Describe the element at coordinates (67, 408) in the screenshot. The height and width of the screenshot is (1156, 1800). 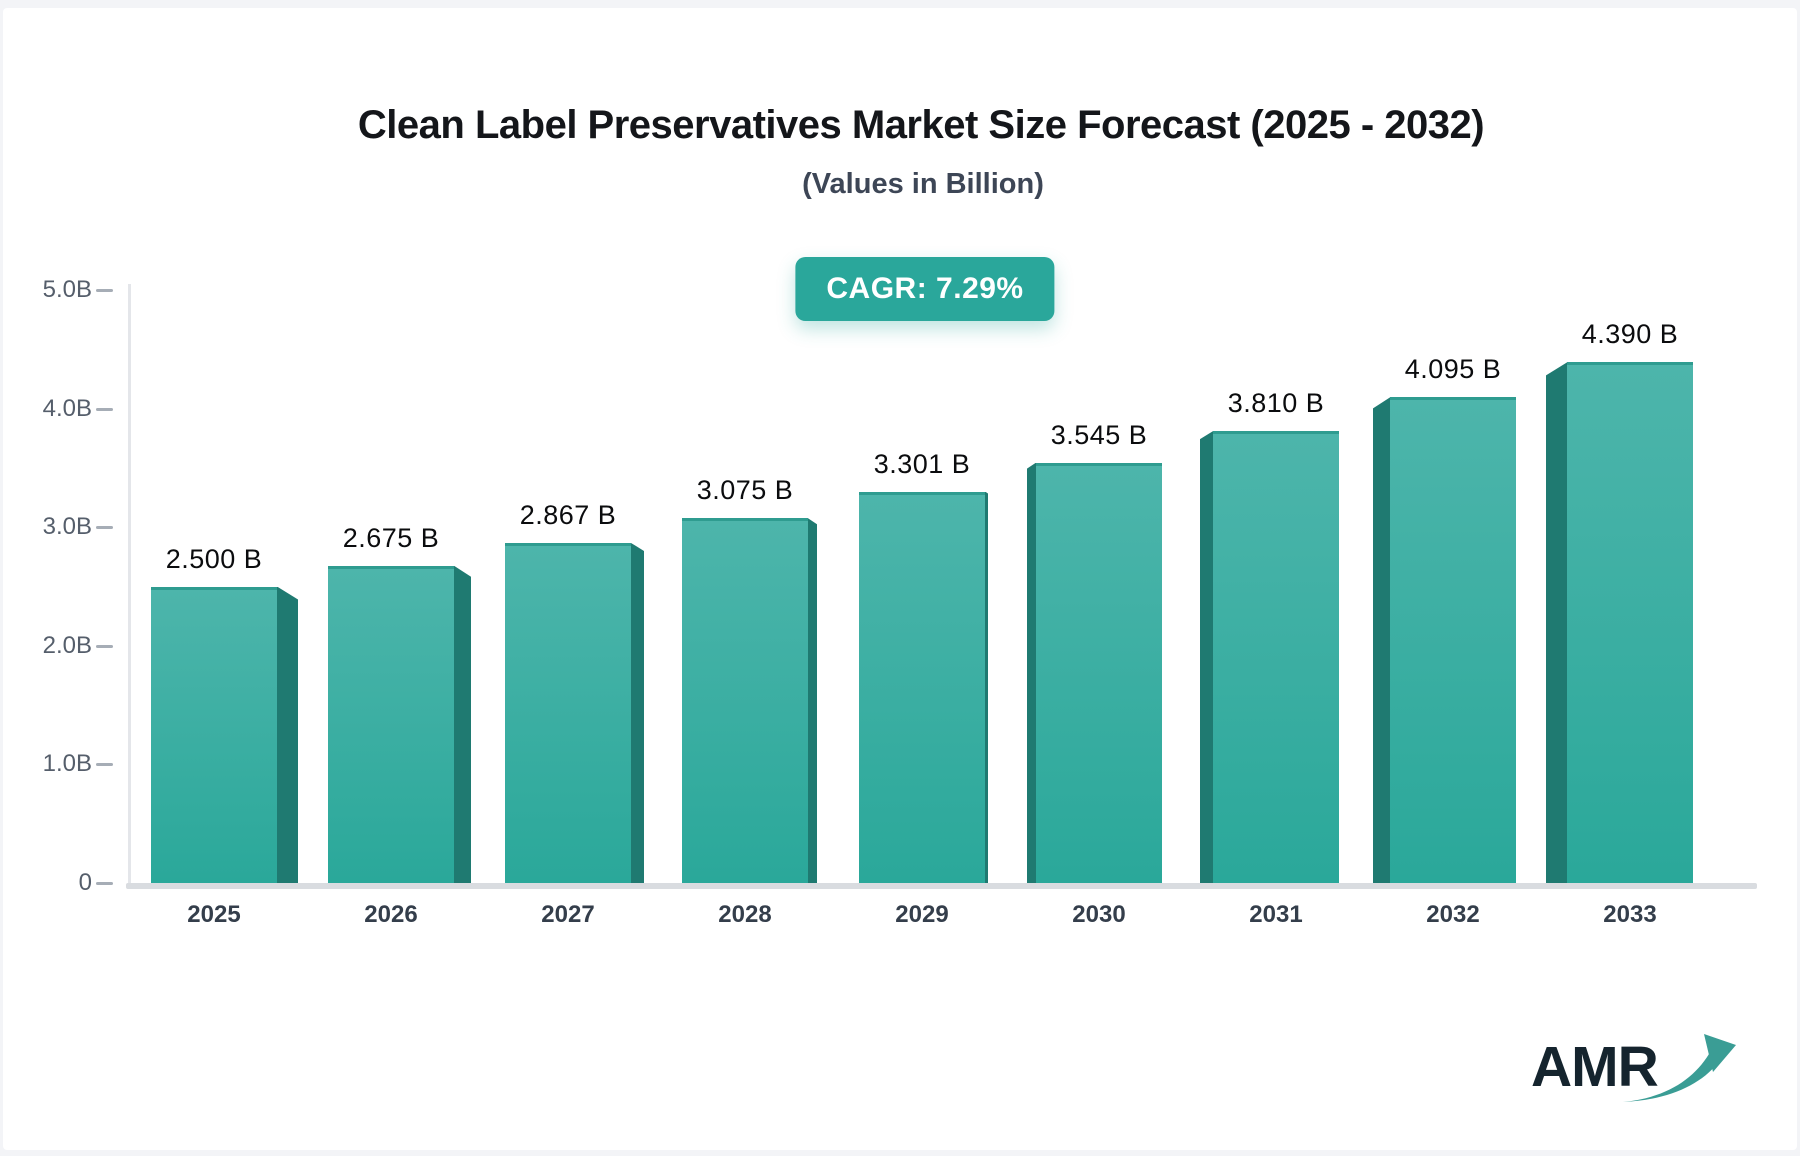
I see `y-tick-label: 4.0B` at that location.